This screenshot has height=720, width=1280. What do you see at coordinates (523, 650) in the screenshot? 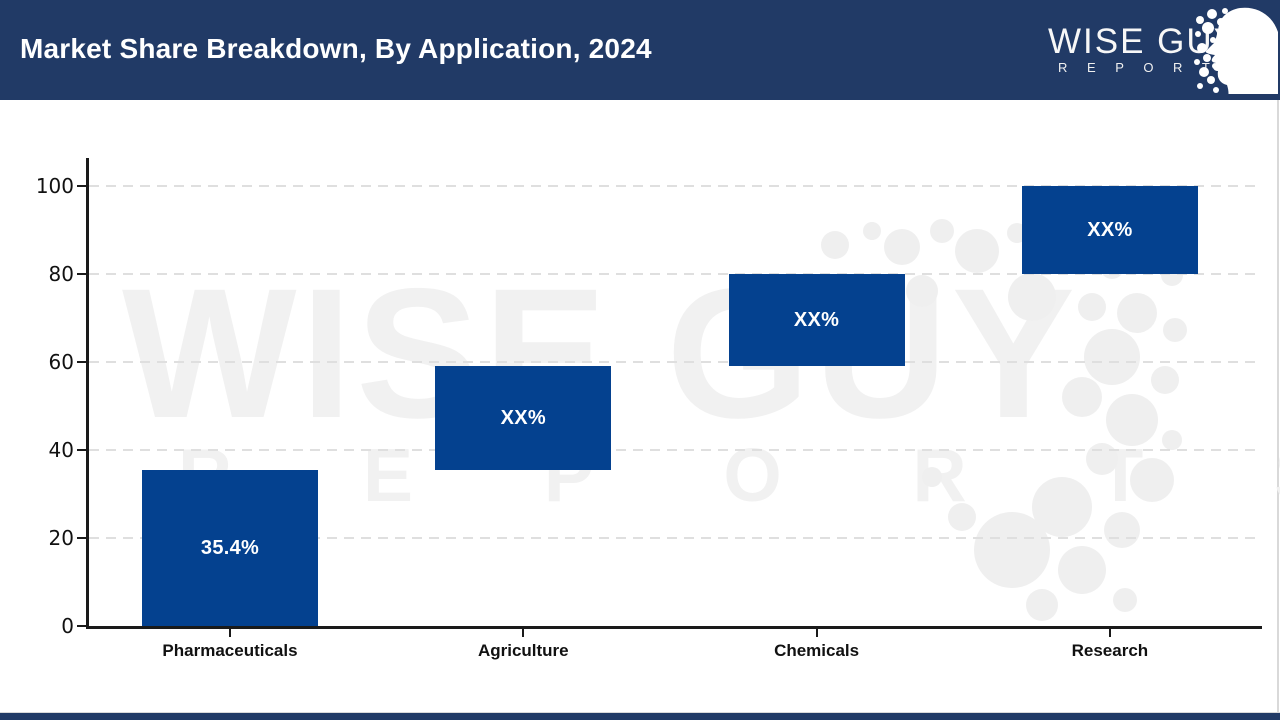
I see `x-axis-category-label: Agriculture` at bounding box center [523, 650].